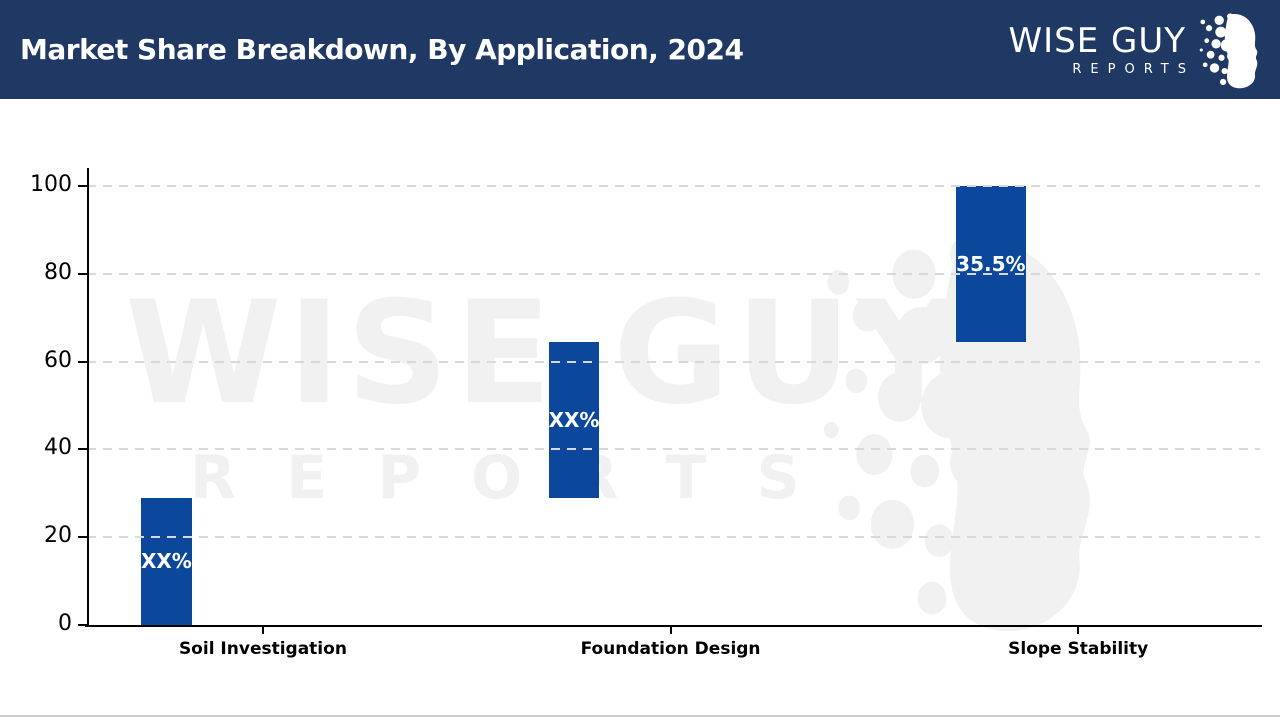 Image resolution: width=1280 pixels, height=720 pixels. What do you see at coordinates (58, 536) in the screenshot?
I see `y-tick-label: 20` at bounding box center [58, 536].